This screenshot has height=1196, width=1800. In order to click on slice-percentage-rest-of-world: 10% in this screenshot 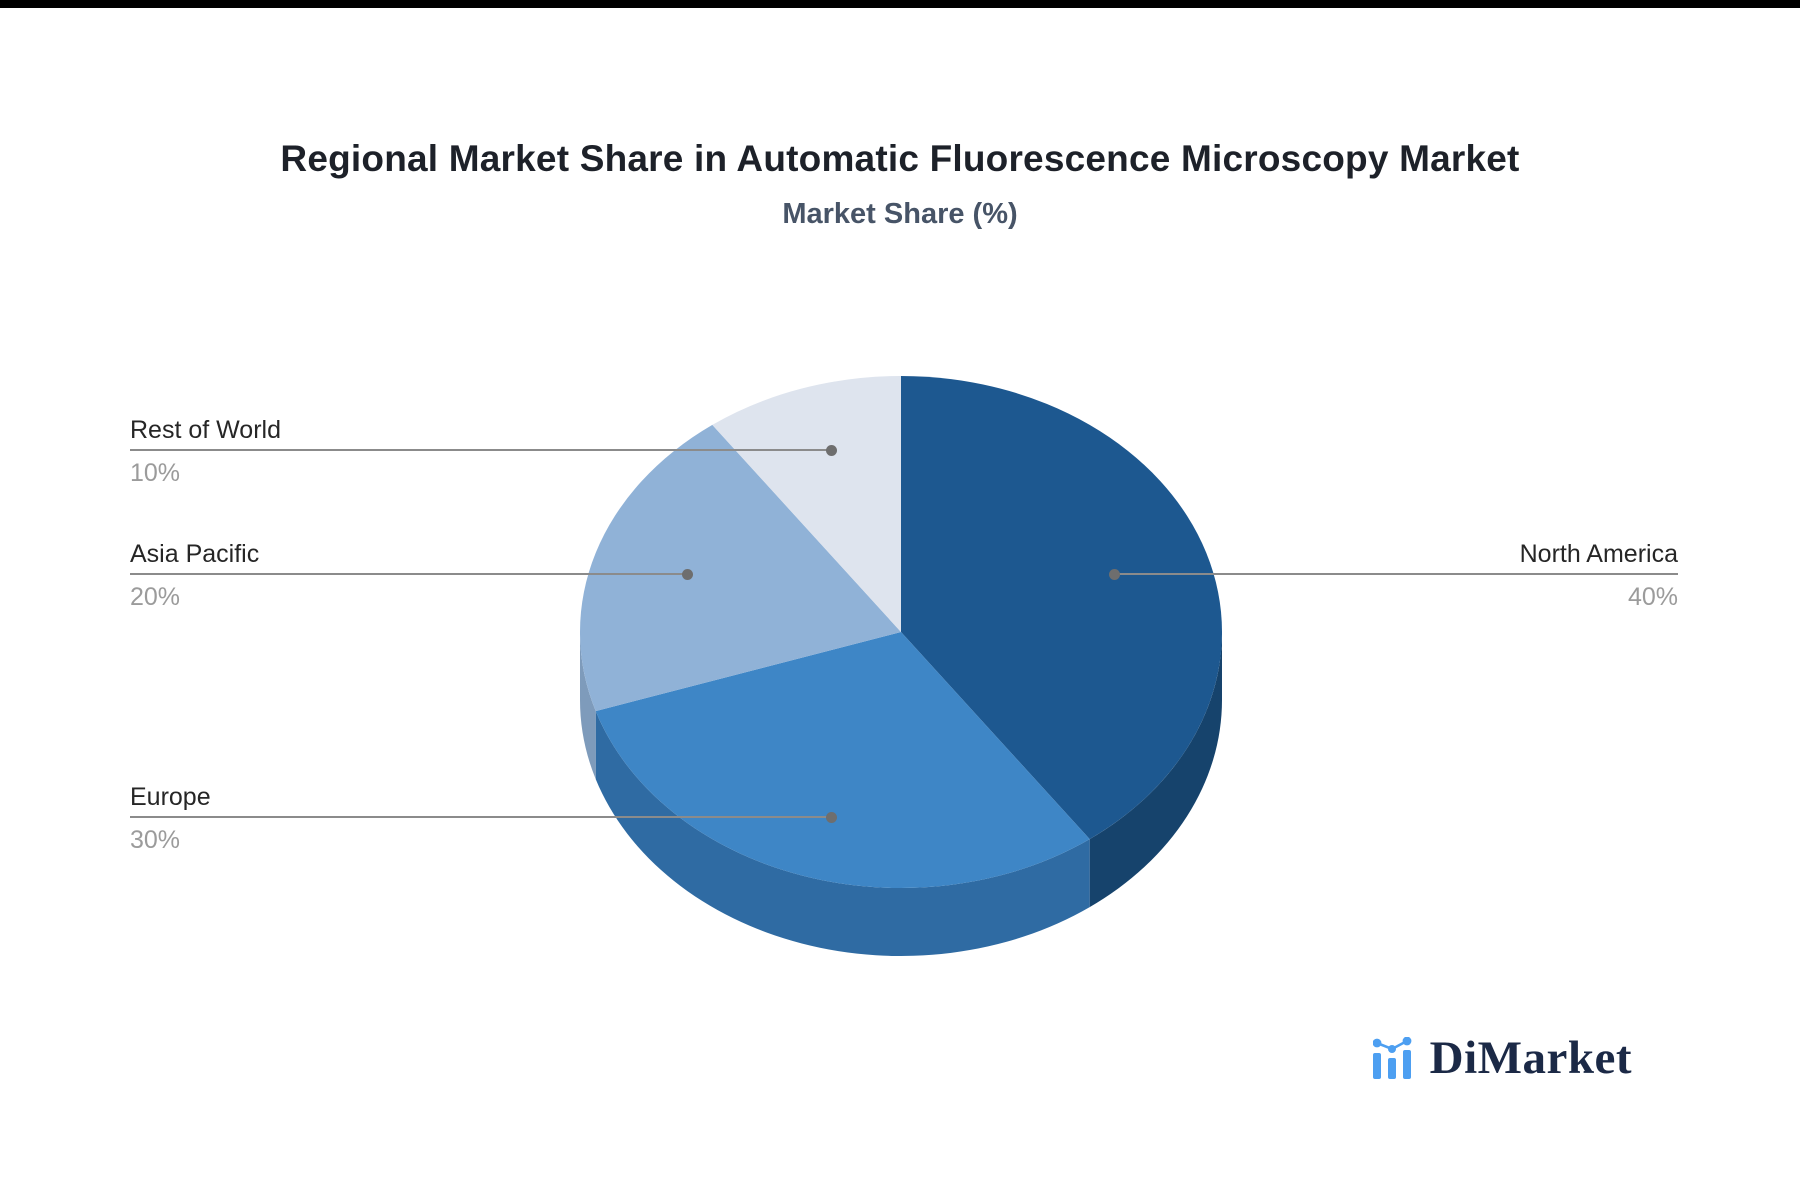, I will do `click(155, 473)`.